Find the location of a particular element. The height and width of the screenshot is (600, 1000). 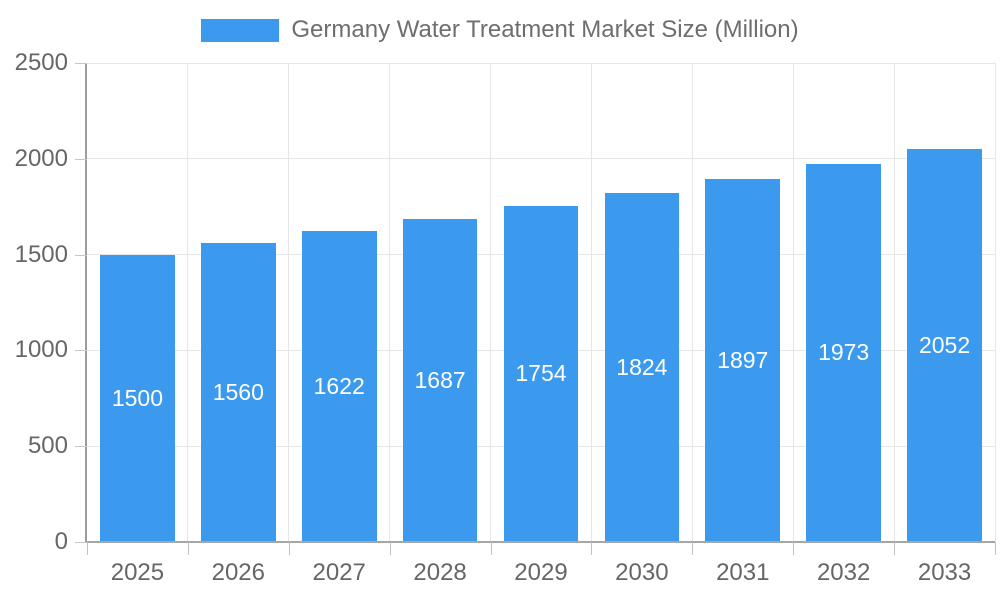

bar-value-label: 1754 is located at coordinates (541, 373).